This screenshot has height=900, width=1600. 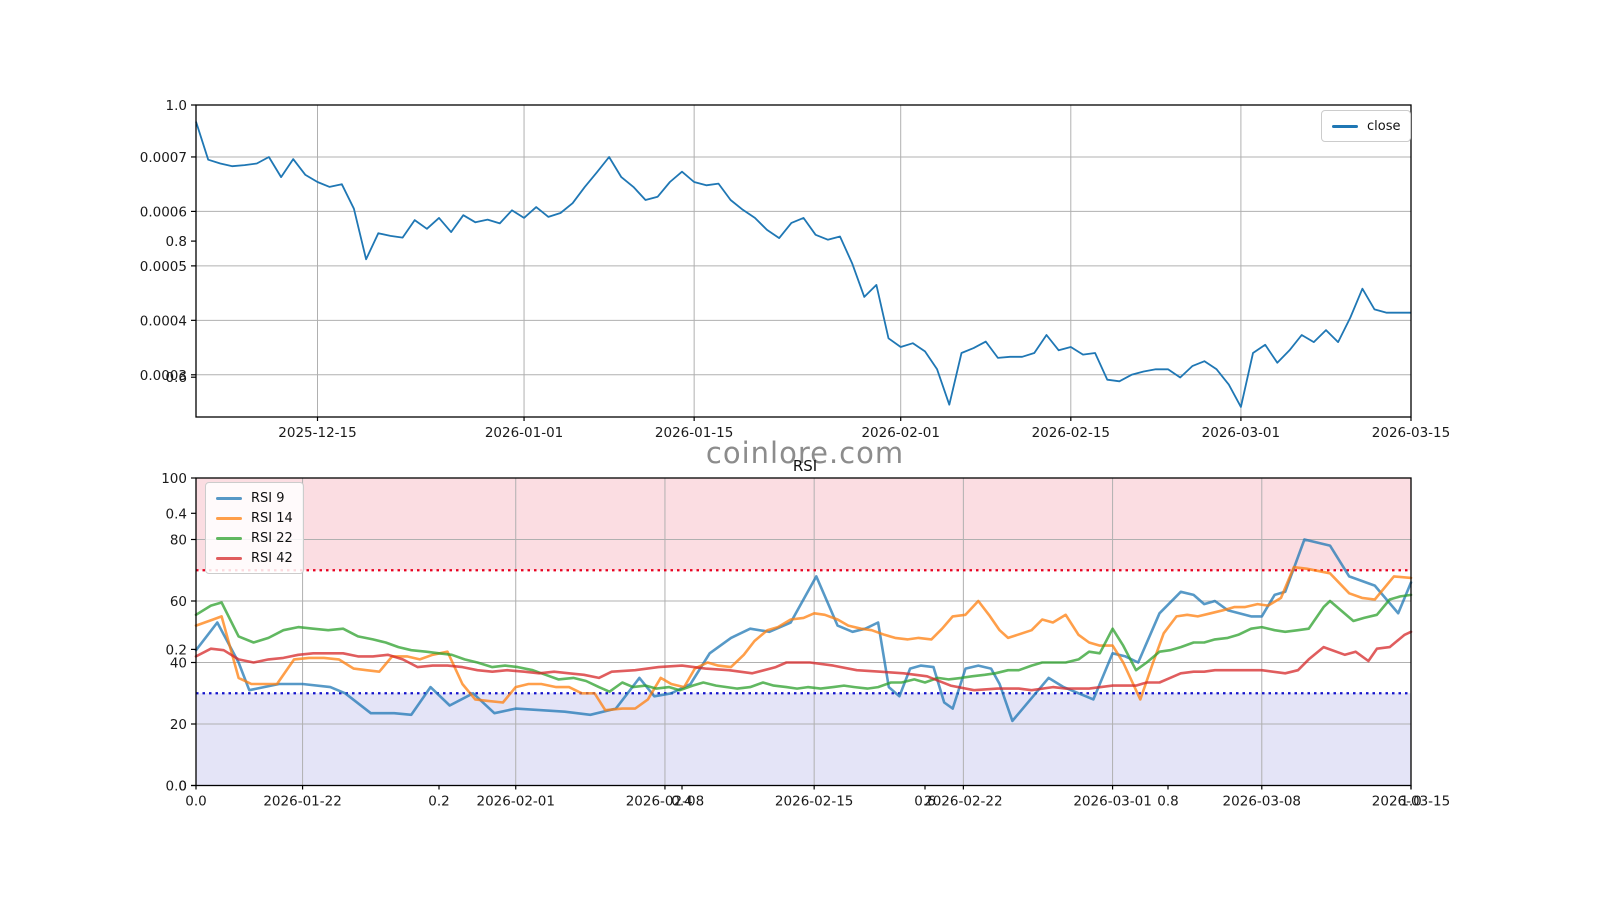 I want to click on overlay-y-tick-label: 0.0, so click(x=176, y=787).